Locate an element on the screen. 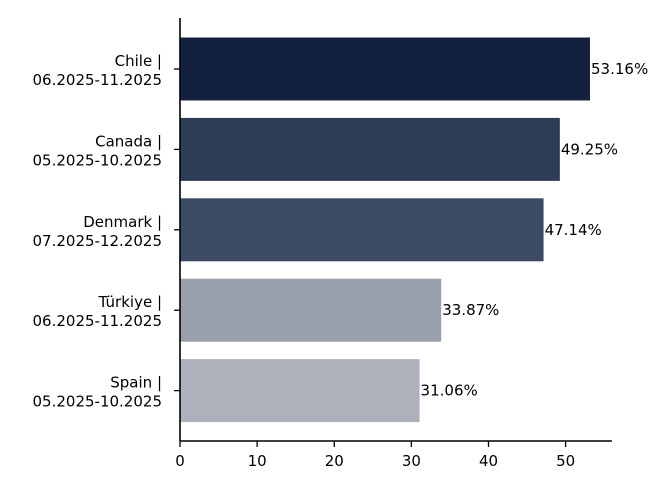  x-tick-label-2: 20 is located at coordinates (334, 461).